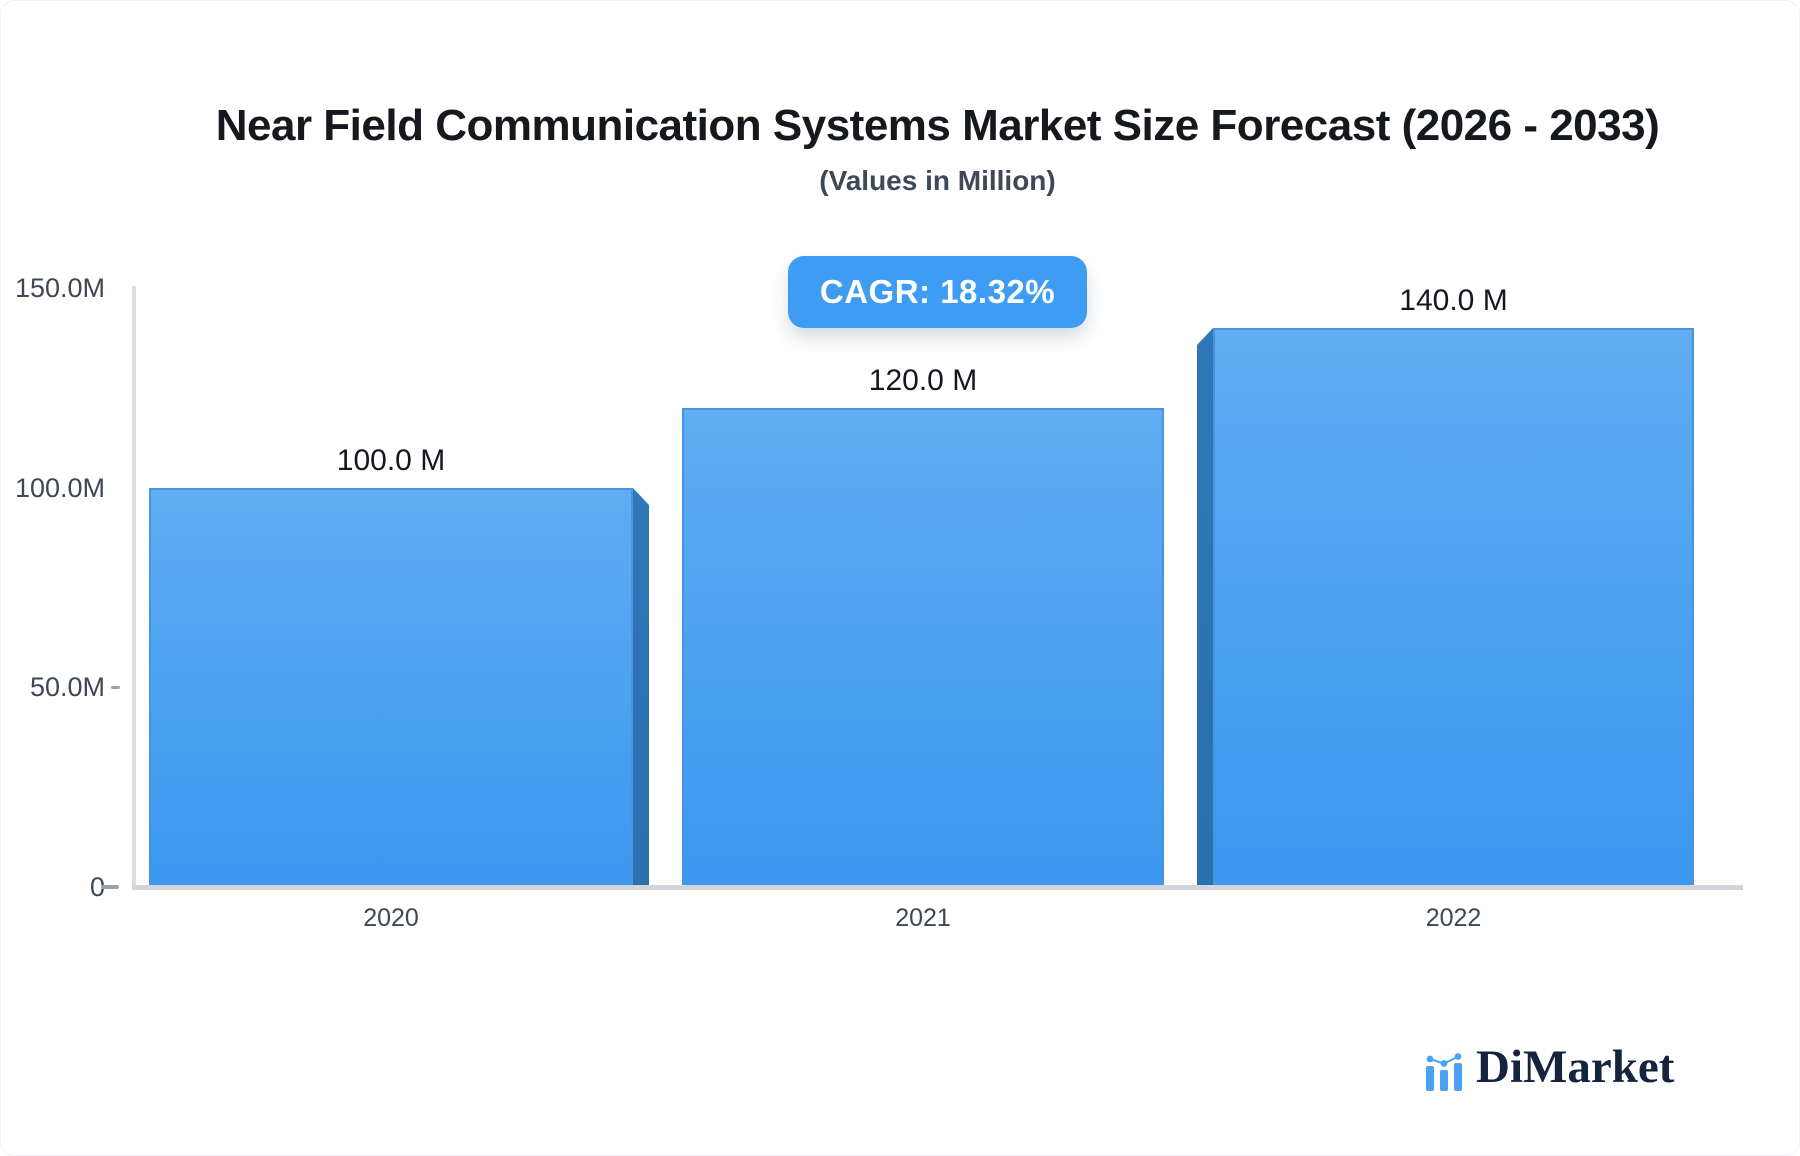 Image resolution: width=1800 pixels, height=1156 pixels. Describe the element at coordinates (937, 887) in the screenshot. I see `x-axis-line` at that location.